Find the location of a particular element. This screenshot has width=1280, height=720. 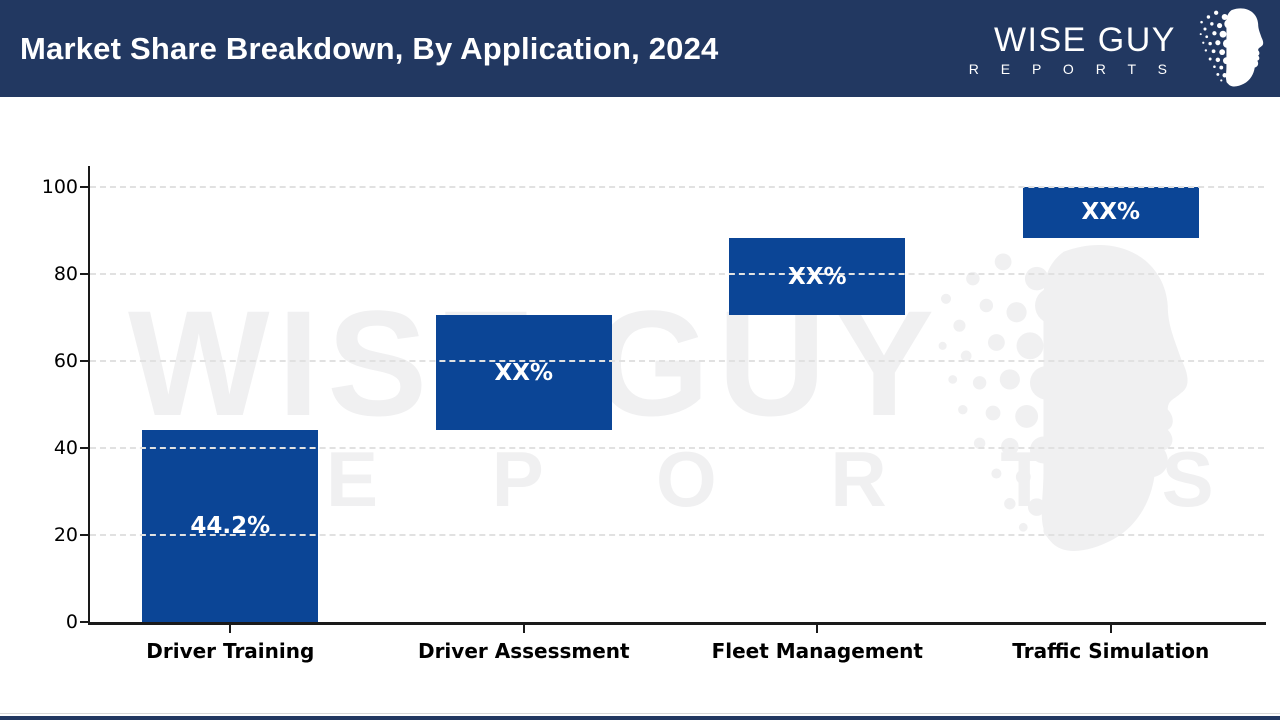

bar-fleet-management is located at coordinates (817, 276).